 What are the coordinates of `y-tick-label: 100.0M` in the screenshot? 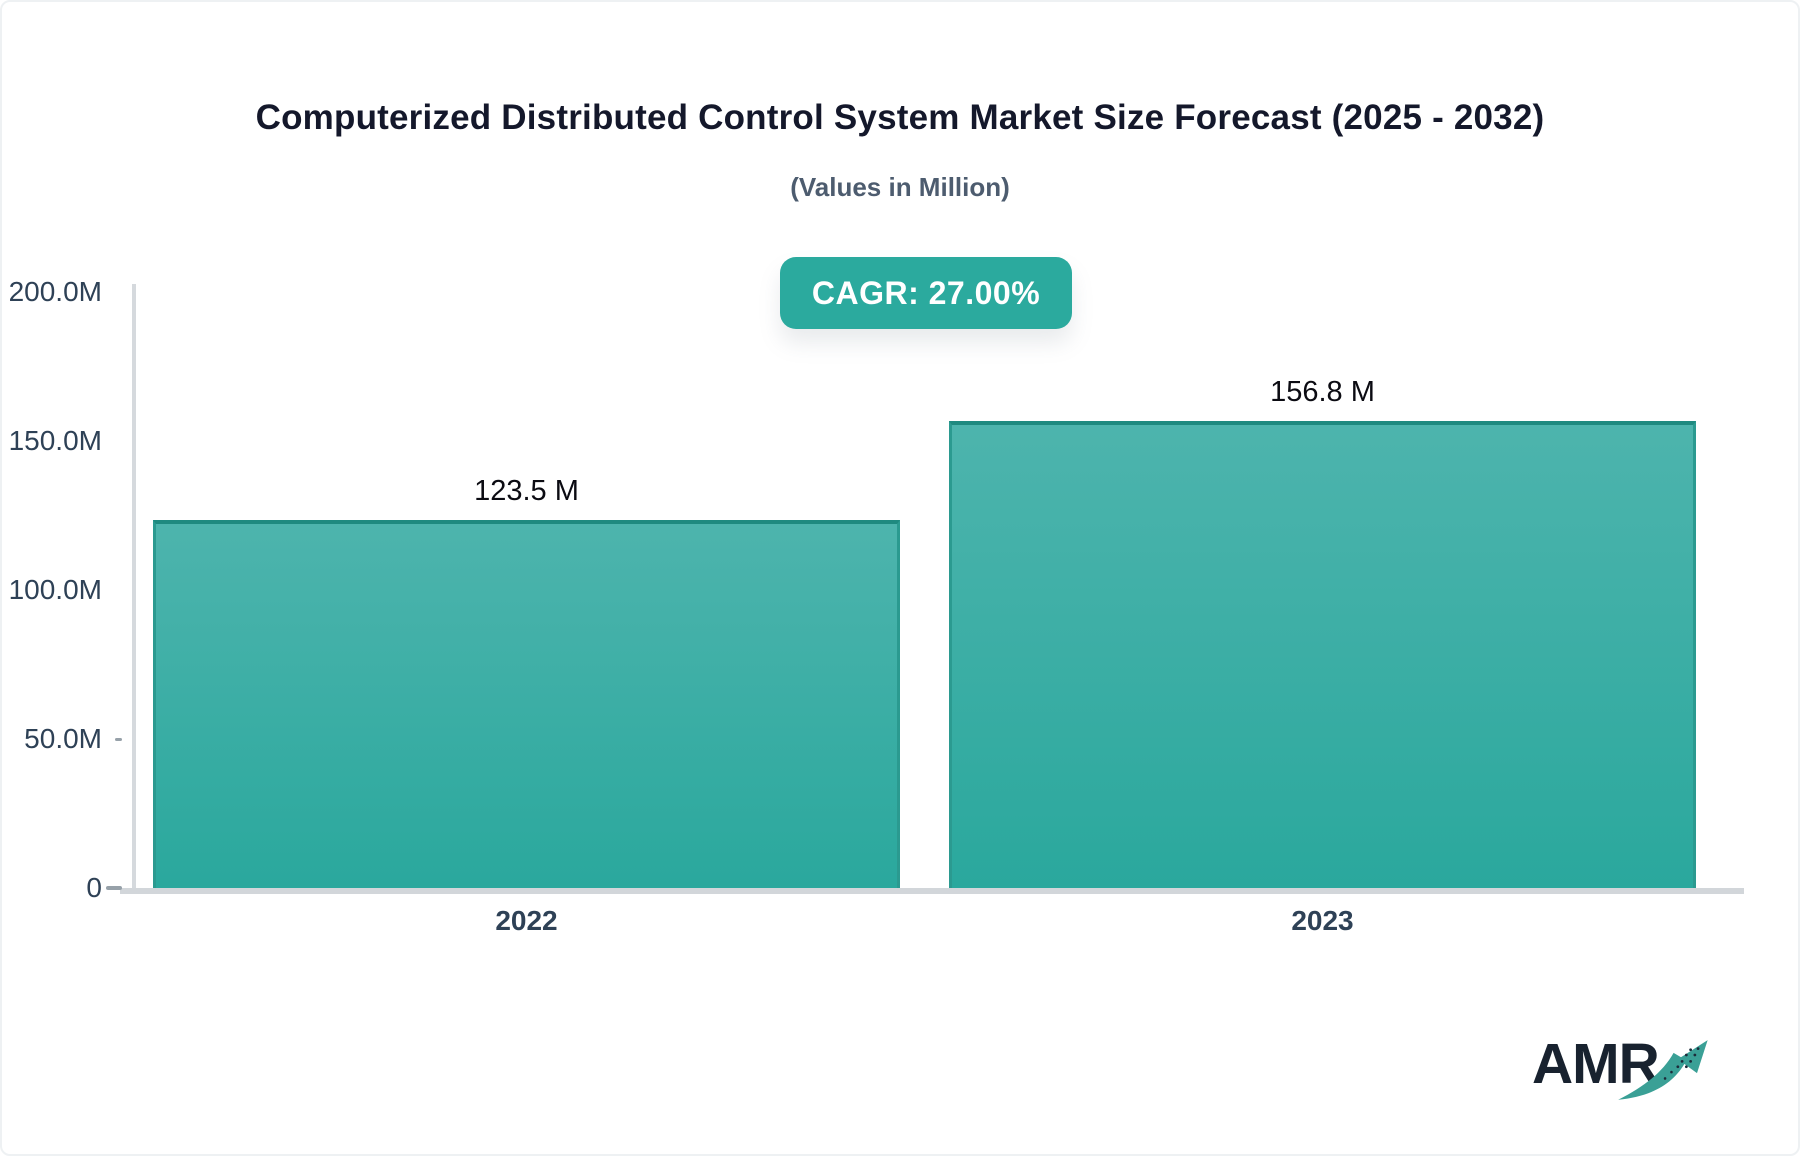 It's located at (55, 589).